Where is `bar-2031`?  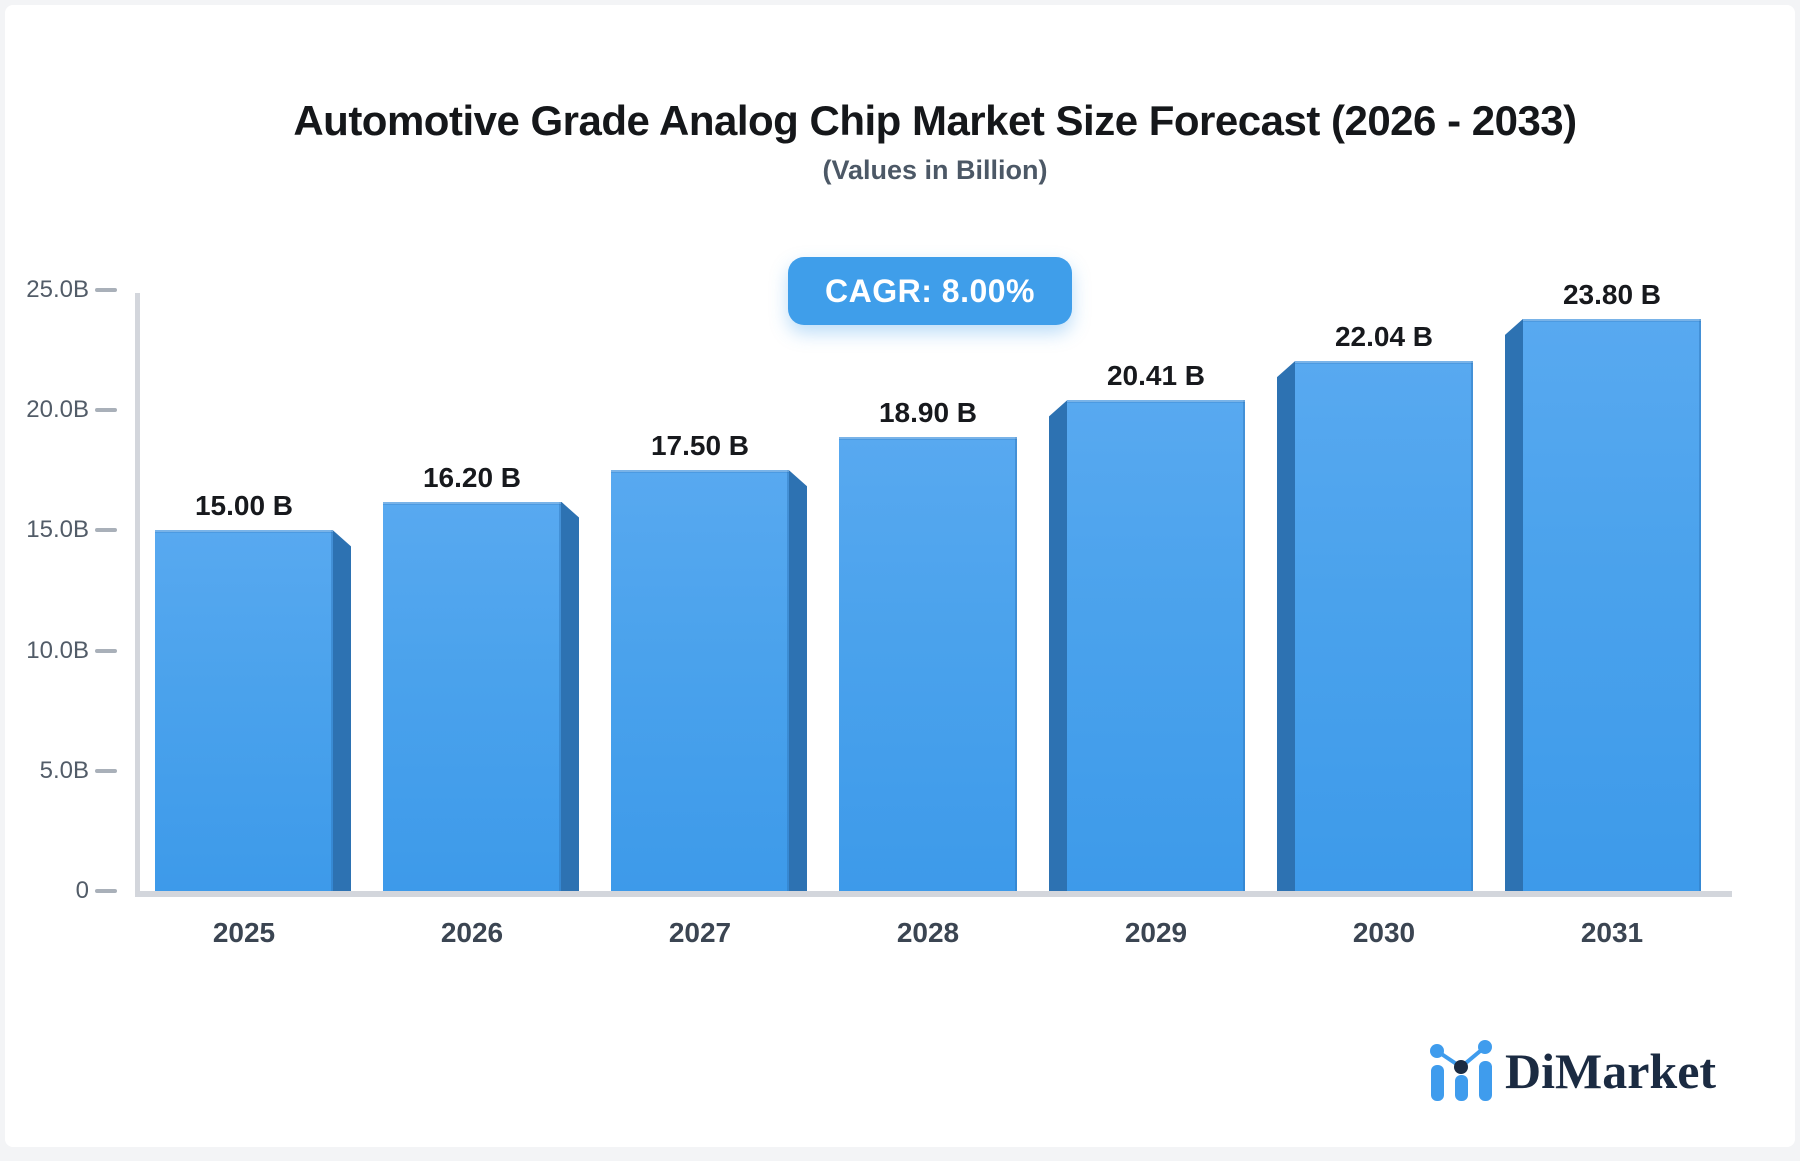 bar-2031 is located at coordinates (1612, 604).